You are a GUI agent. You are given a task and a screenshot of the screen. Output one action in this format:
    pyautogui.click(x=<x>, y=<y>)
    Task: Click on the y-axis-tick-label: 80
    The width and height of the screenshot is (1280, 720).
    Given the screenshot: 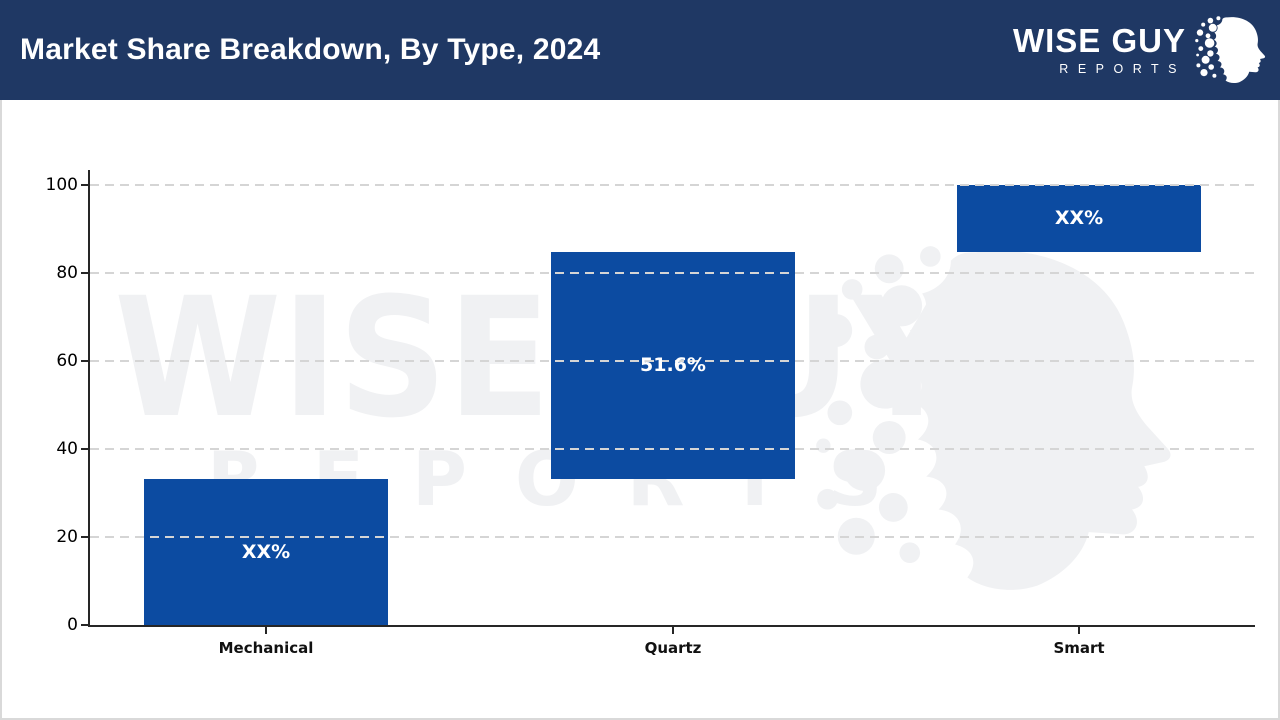 What is the action you would take?
    pyautogui.click(x=67, y=273)
    